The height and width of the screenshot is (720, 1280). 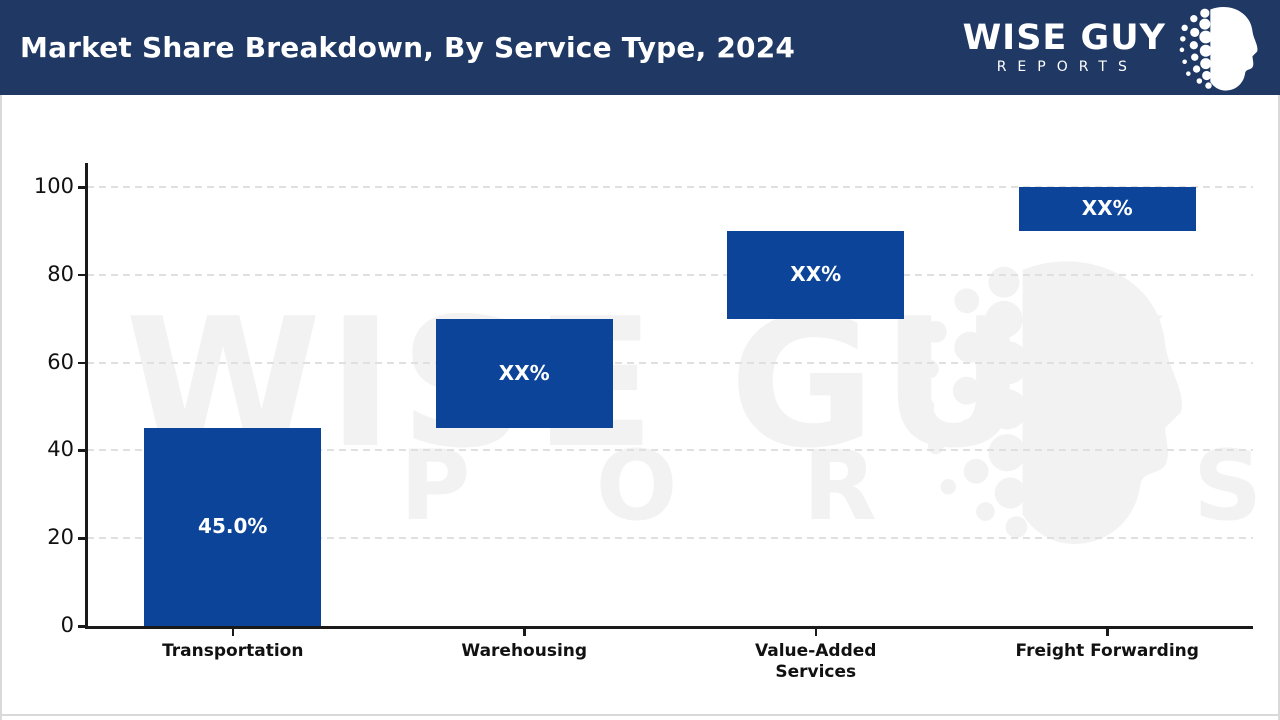 What do you see at coordinates (1067, 67) in the screenshot?
I see `logo-subtitle: REPORTS` at bounding box center [1067, 67].